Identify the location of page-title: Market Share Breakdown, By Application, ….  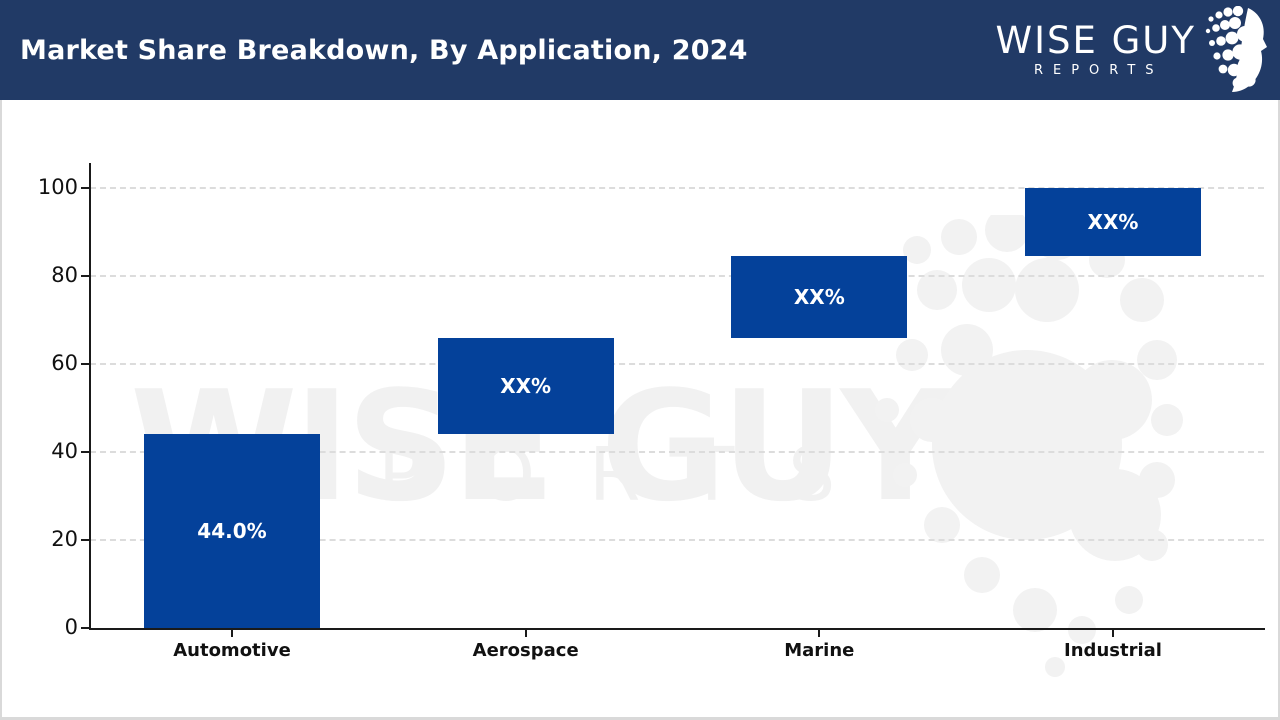
(384, 50).